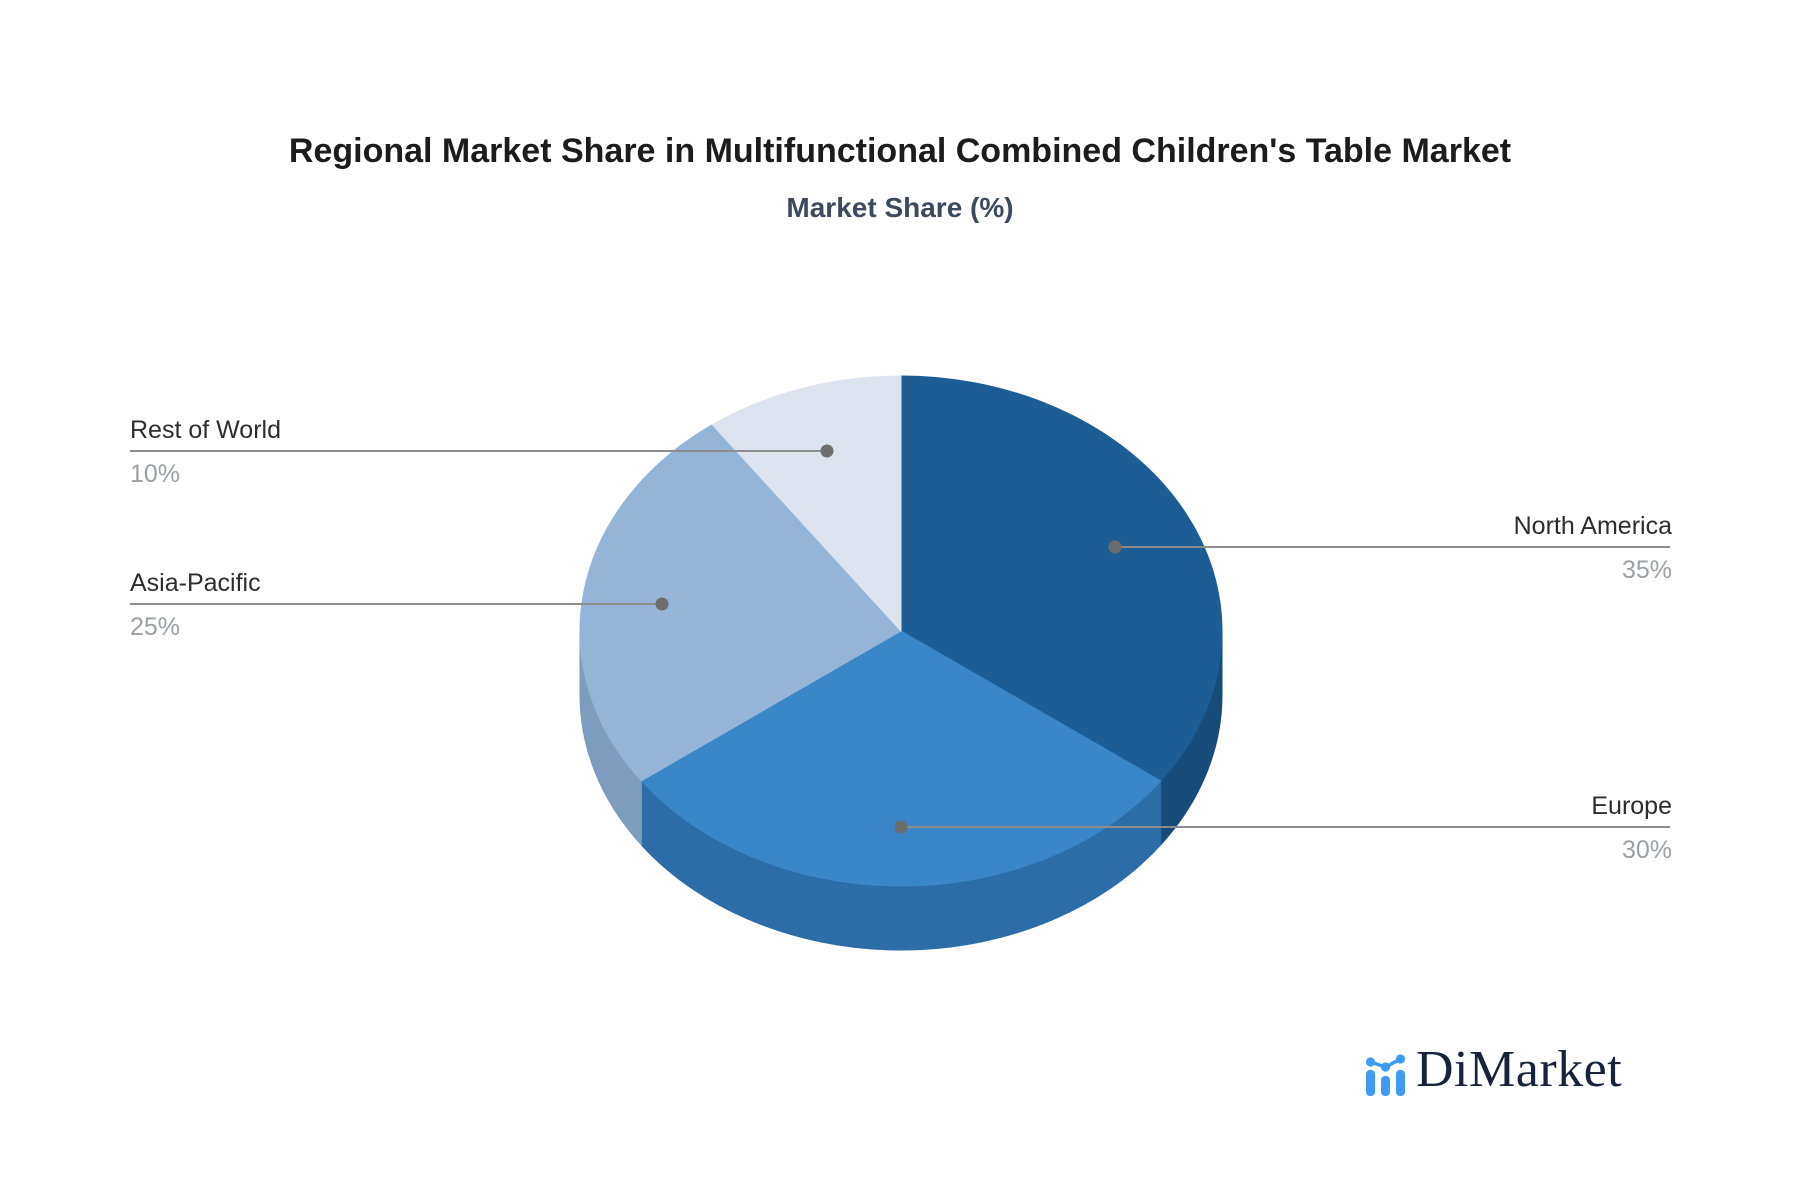 The height and width of the screenshot is (1196, 1800). Describe the element at coordinates (827, 451) in the screenshot. I see `leader-dot-rest-of-world` at that location.